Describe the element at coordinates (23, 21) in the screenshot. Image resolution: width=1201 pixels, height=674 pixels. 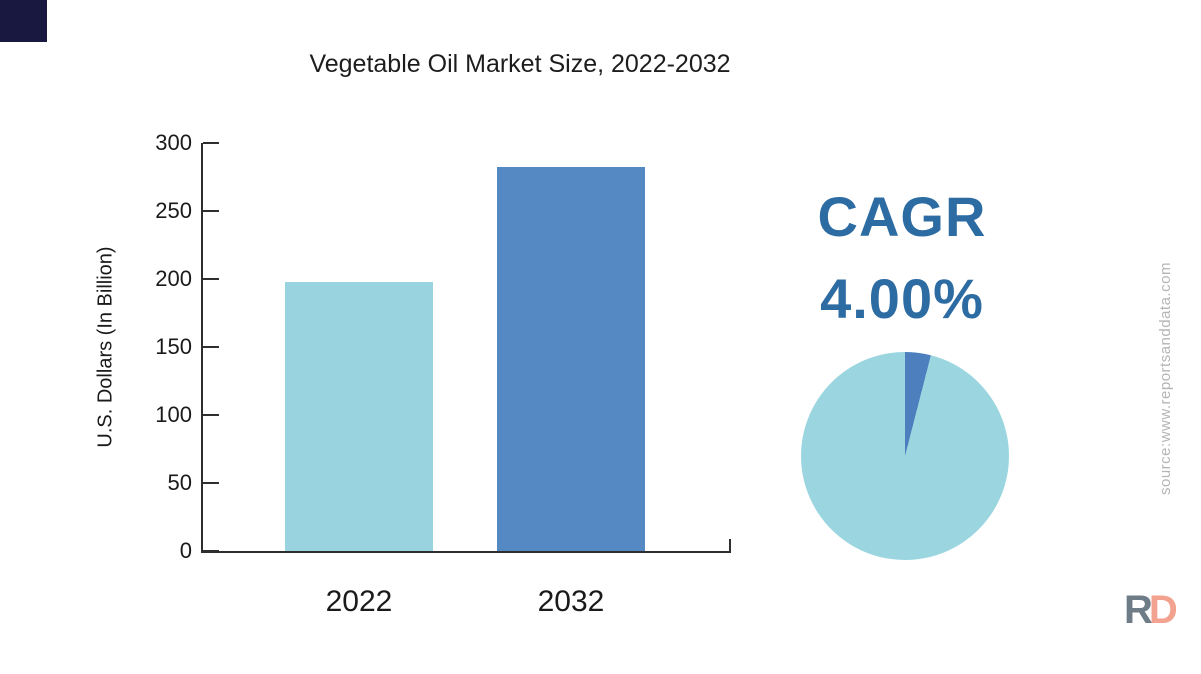
I see `corner-watermark-square` at that location.